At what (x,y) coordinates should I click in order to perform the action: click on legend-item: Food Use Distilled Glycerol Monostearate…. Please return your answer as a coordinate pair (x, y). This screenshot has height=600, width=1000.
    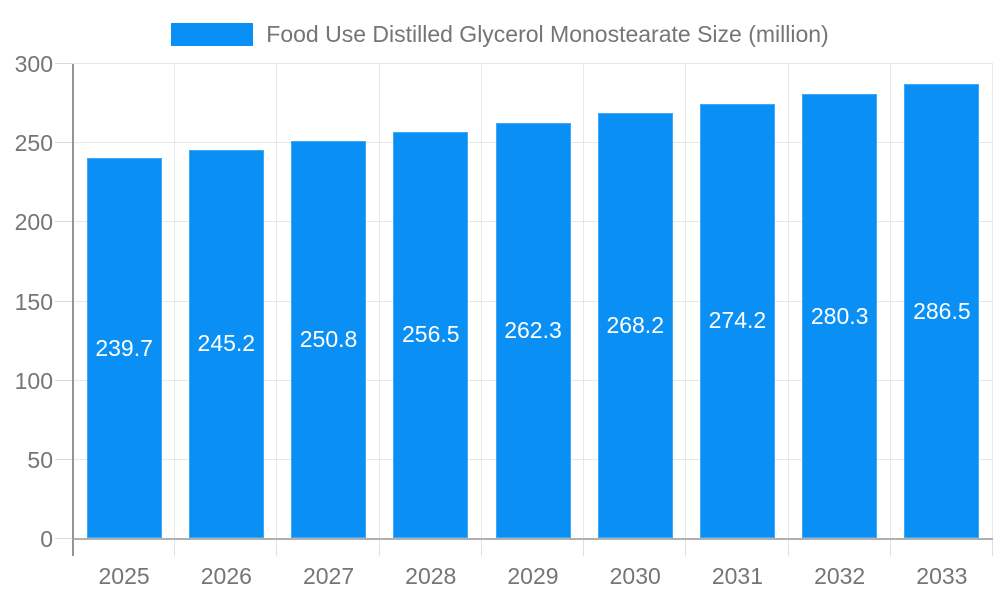
    Looking at the image, I should click on (500, 34).